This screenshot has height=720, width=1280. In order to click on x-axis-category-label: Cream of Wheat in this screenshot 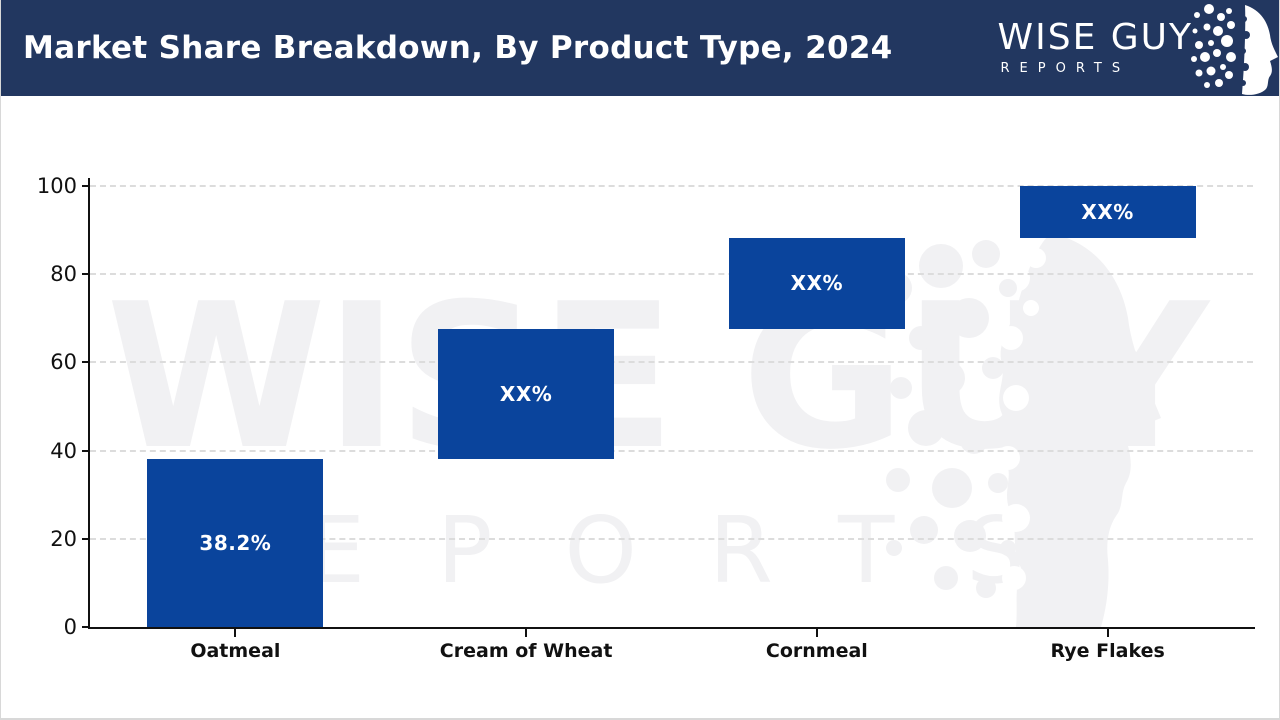, I will do `click(526, 651)`.